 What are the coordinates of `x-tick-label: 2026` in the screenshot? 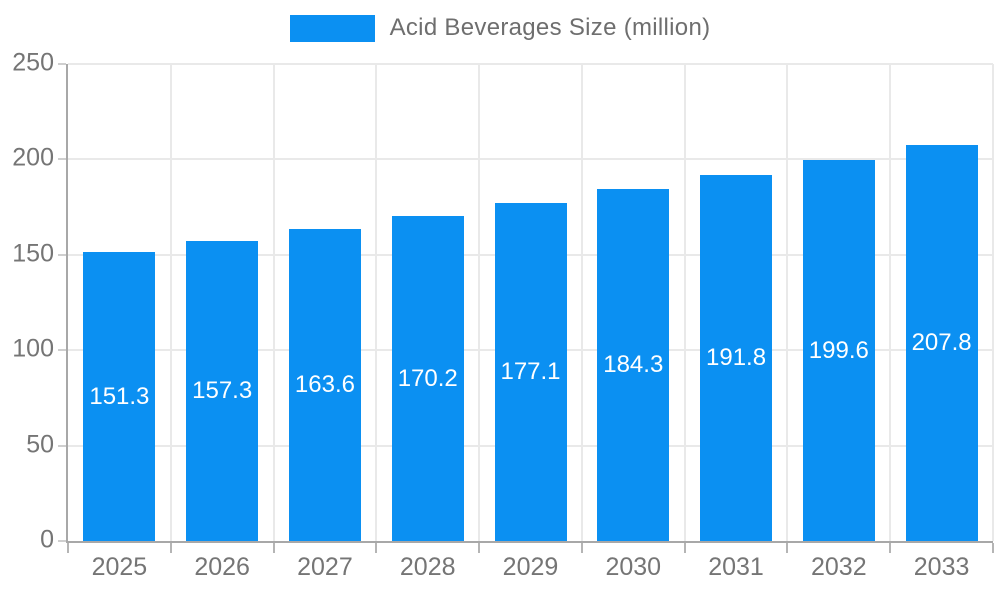 It's located at (222, 567).